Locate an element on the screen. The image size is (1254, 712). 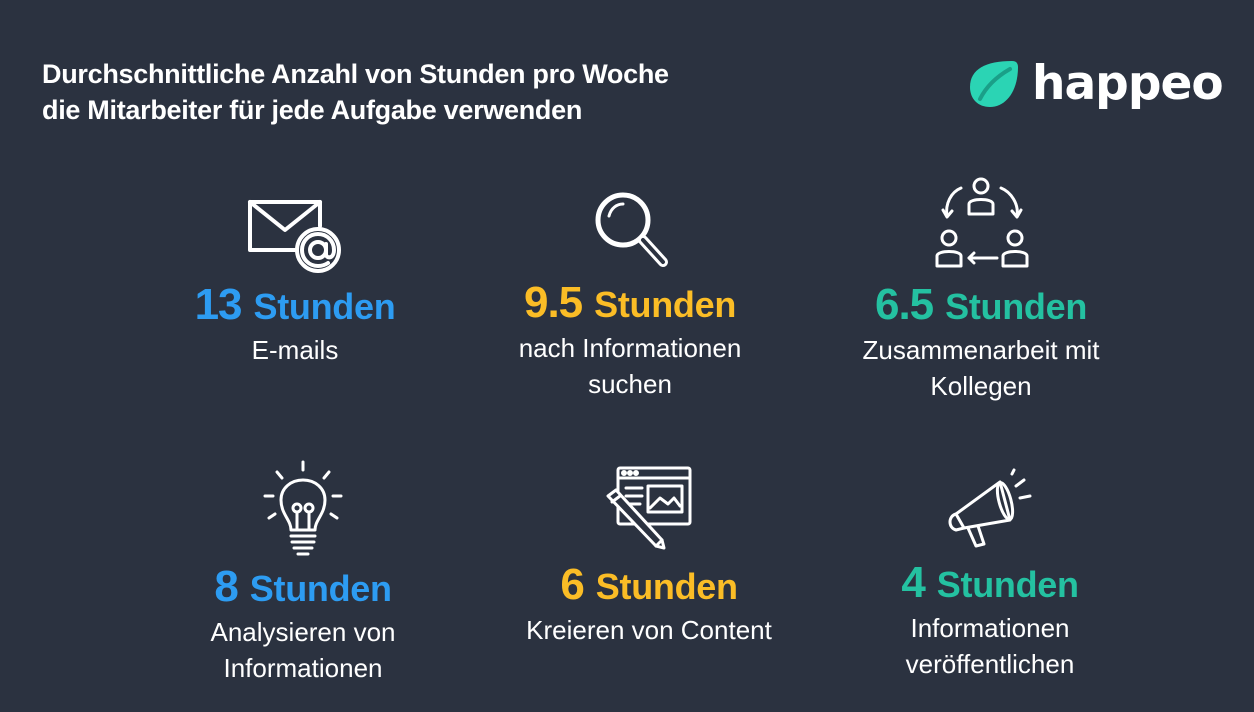
stat-collaboration-value: 6.5 Stunden is located at coordinates (981, 305).